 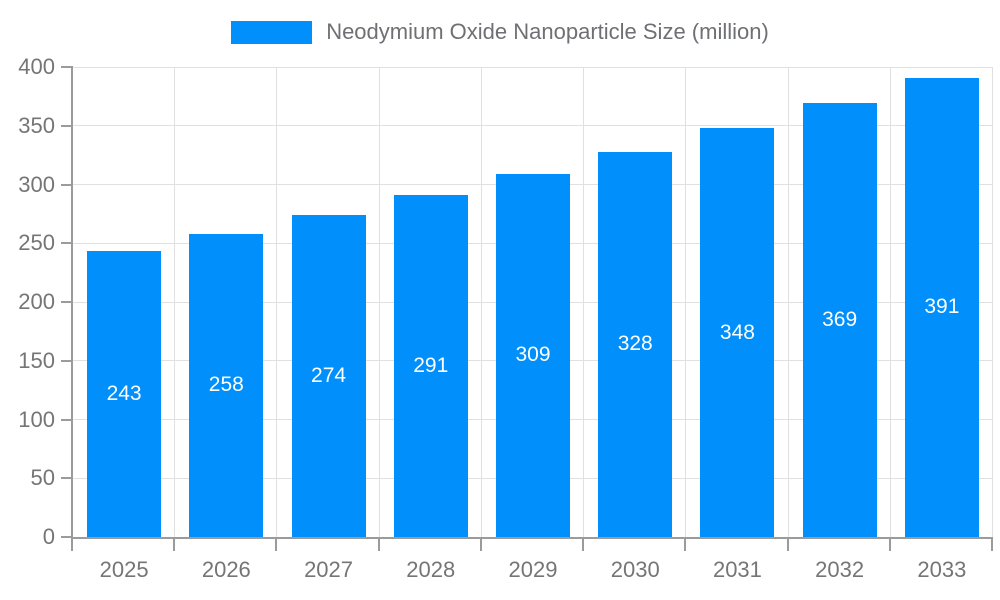 I want to click on x-axis-label: 2026, so click(x=226, y=569).